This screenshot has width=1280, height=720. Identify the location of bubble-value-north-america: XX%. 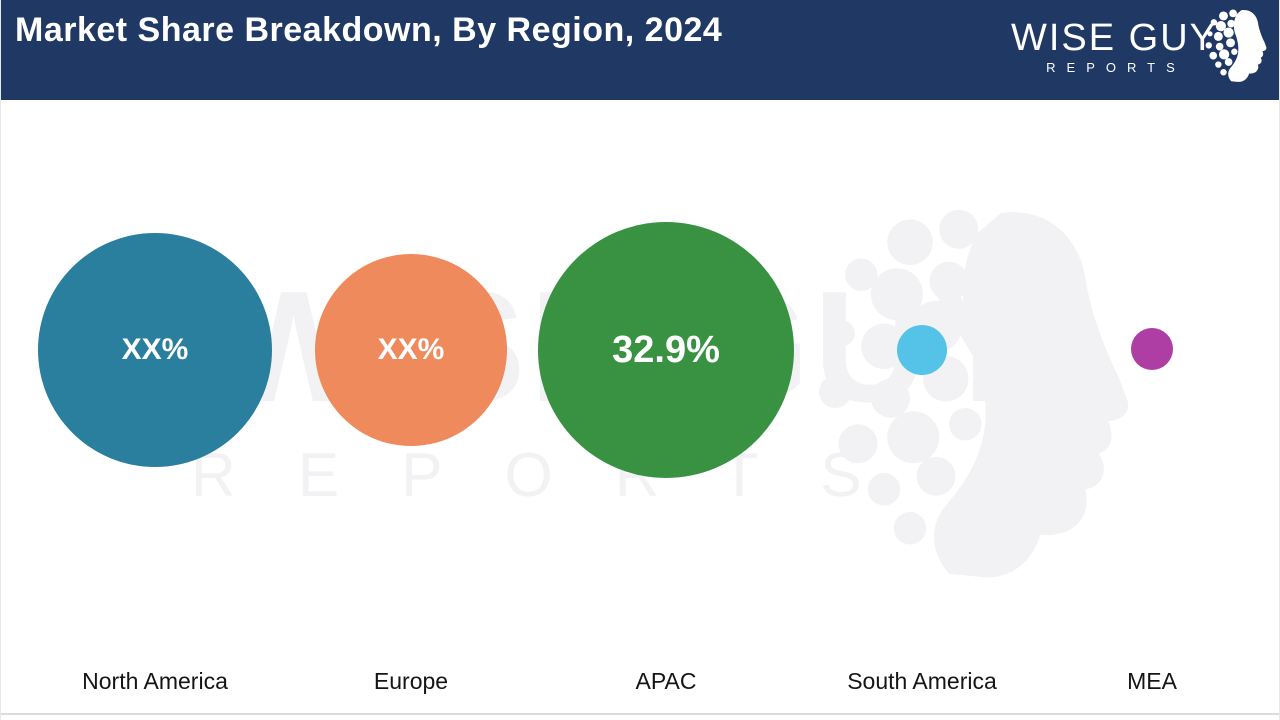
(155, 349).